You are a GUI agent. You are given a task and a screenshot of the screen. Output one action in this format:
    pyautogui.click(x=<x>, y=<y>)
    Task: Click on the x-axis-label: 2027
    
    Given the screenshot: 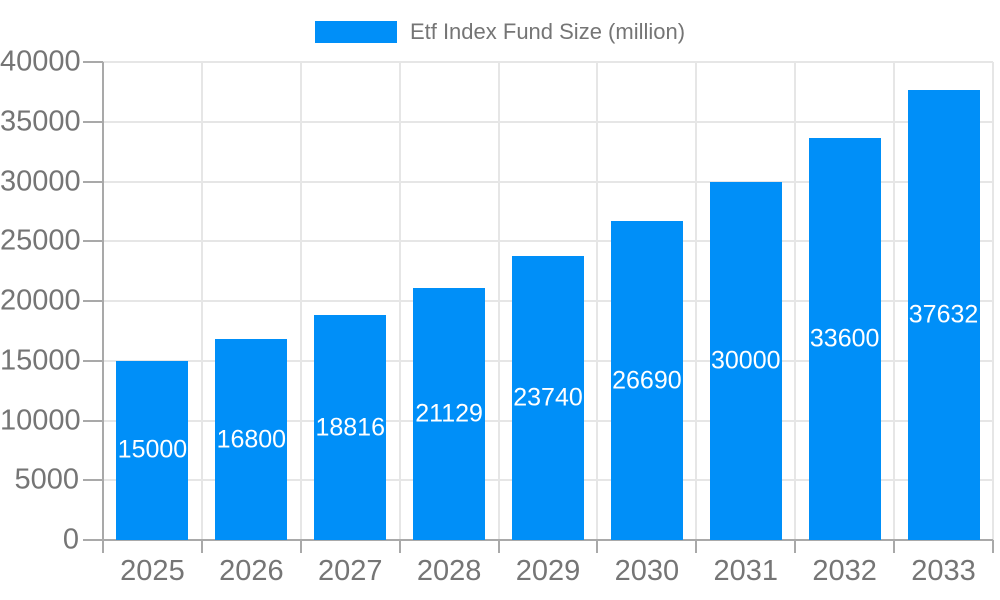 What is the action you would take?
    pyautogui.click(x=350, y=571)
    